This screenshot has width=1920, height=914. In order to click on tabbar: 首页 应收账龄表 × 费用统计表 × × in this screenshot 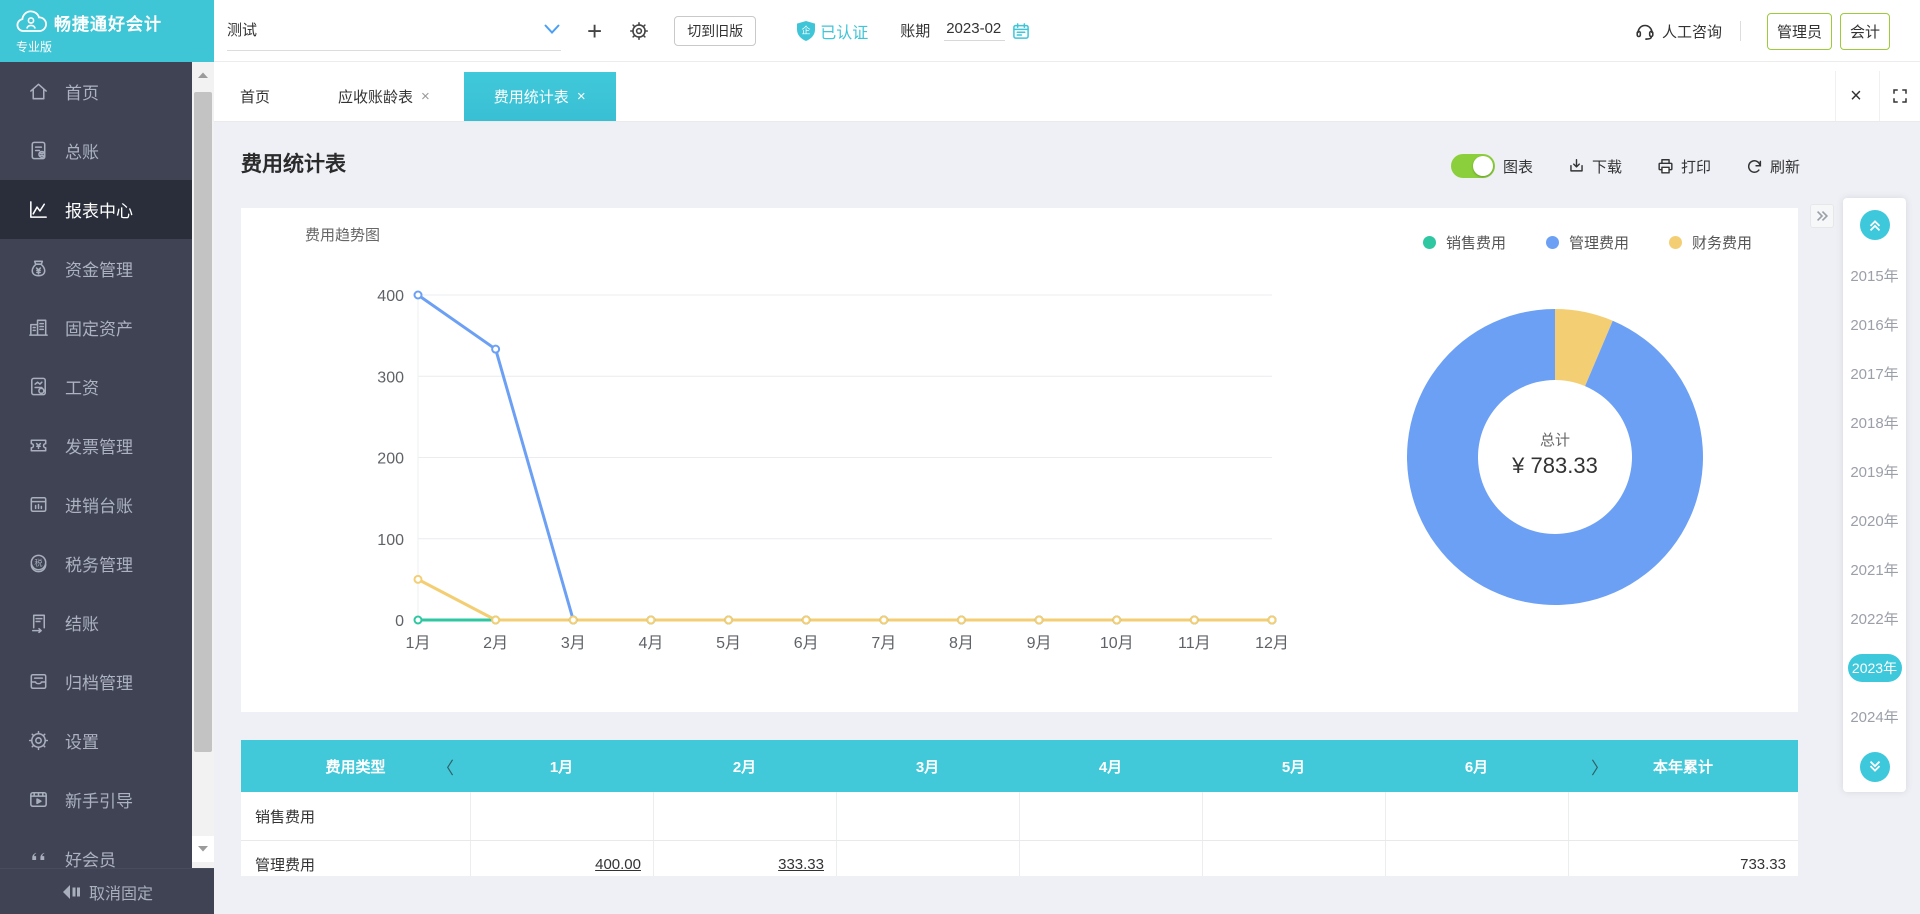, I will do `click(1067, 92)`.